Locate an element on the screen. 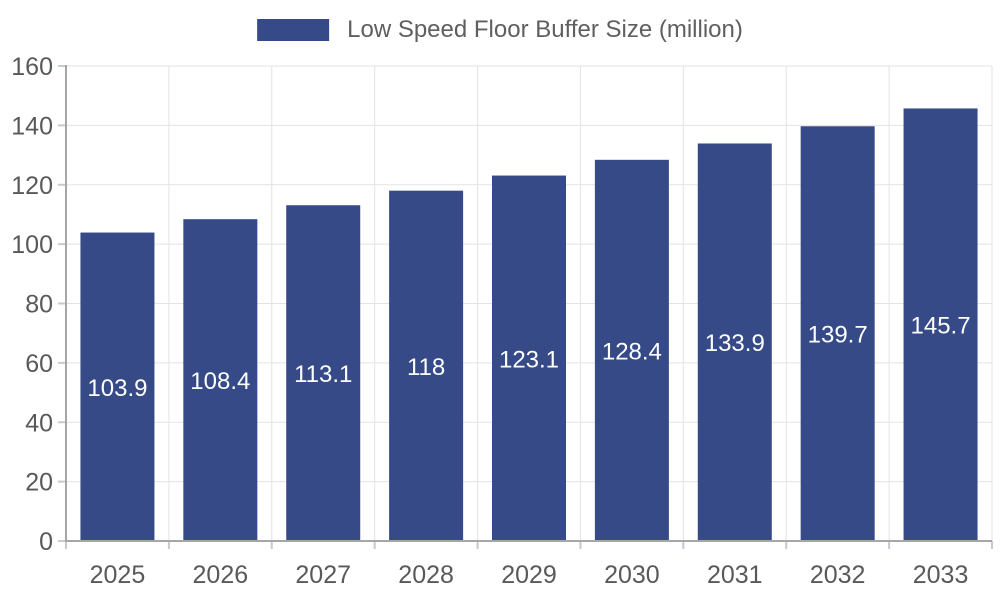  y-tick-label: 100 is located at coordinates (32, 245).